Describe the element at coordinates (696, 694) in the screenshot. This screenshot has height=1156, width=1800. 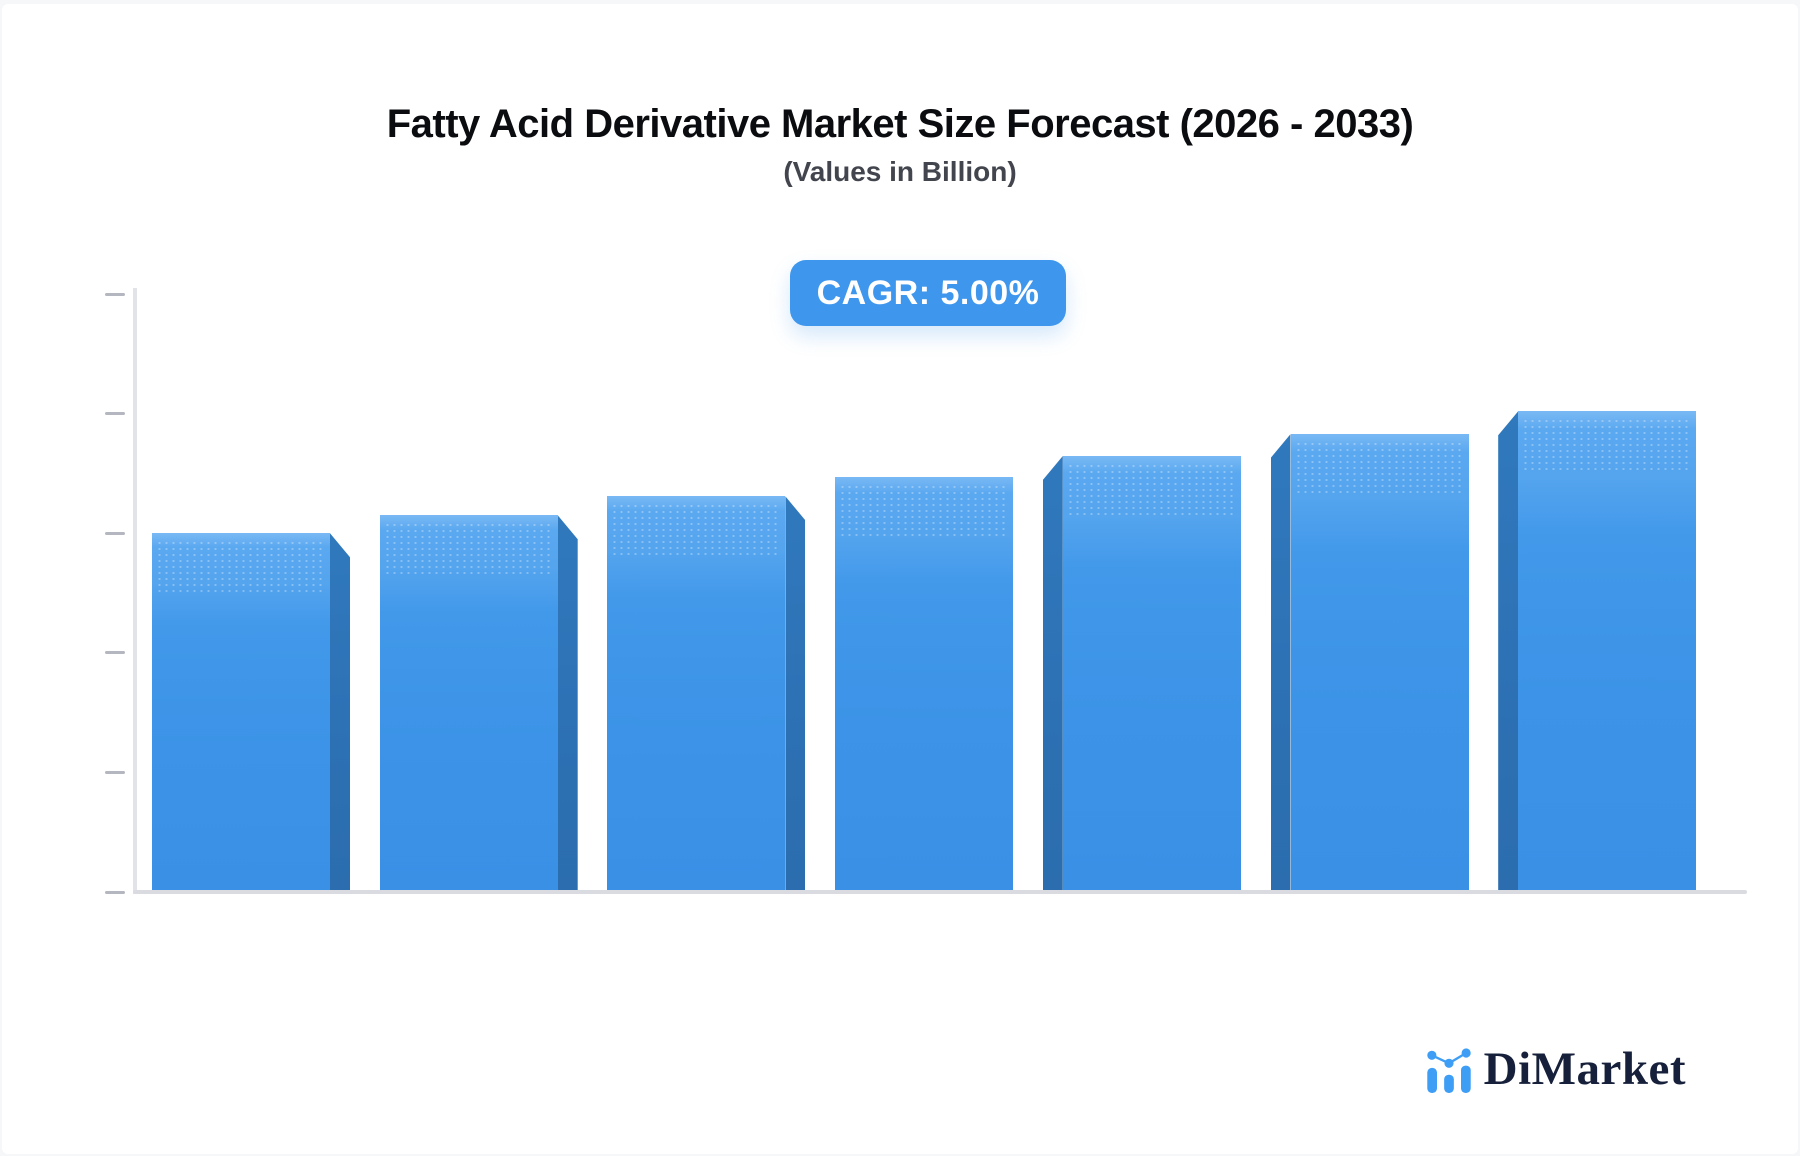
I see `bar-2027` at that location.